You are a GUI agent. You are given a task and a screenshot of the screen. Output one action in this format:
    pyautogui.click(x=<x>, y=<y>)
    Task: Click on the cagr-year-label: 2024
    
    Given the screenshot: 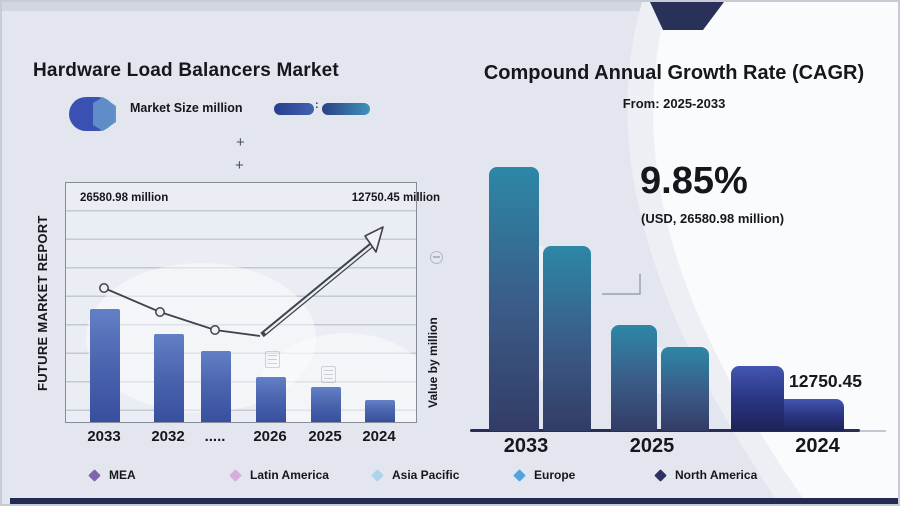 What is the action you would take?
    pyautogui.click(x=817, y=446)
    